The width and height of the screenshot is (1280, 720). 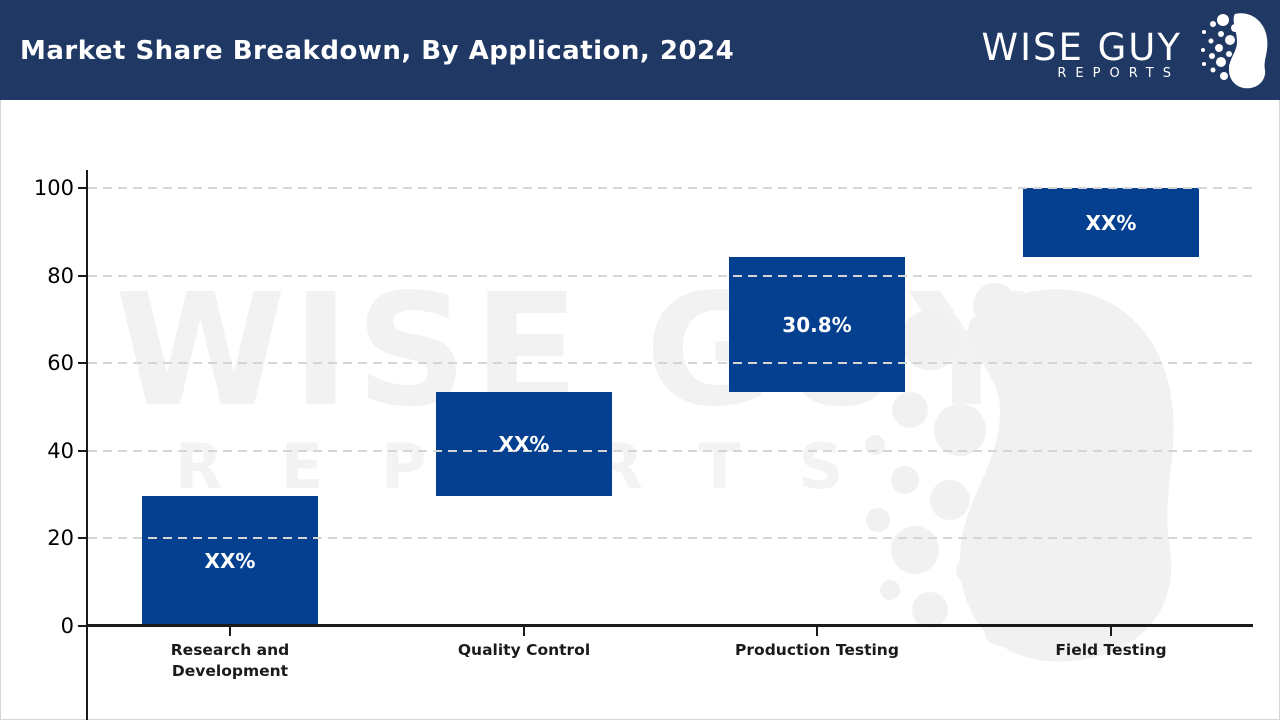 I want to click on y-tick-label: 0, so click(x=67, y=626).